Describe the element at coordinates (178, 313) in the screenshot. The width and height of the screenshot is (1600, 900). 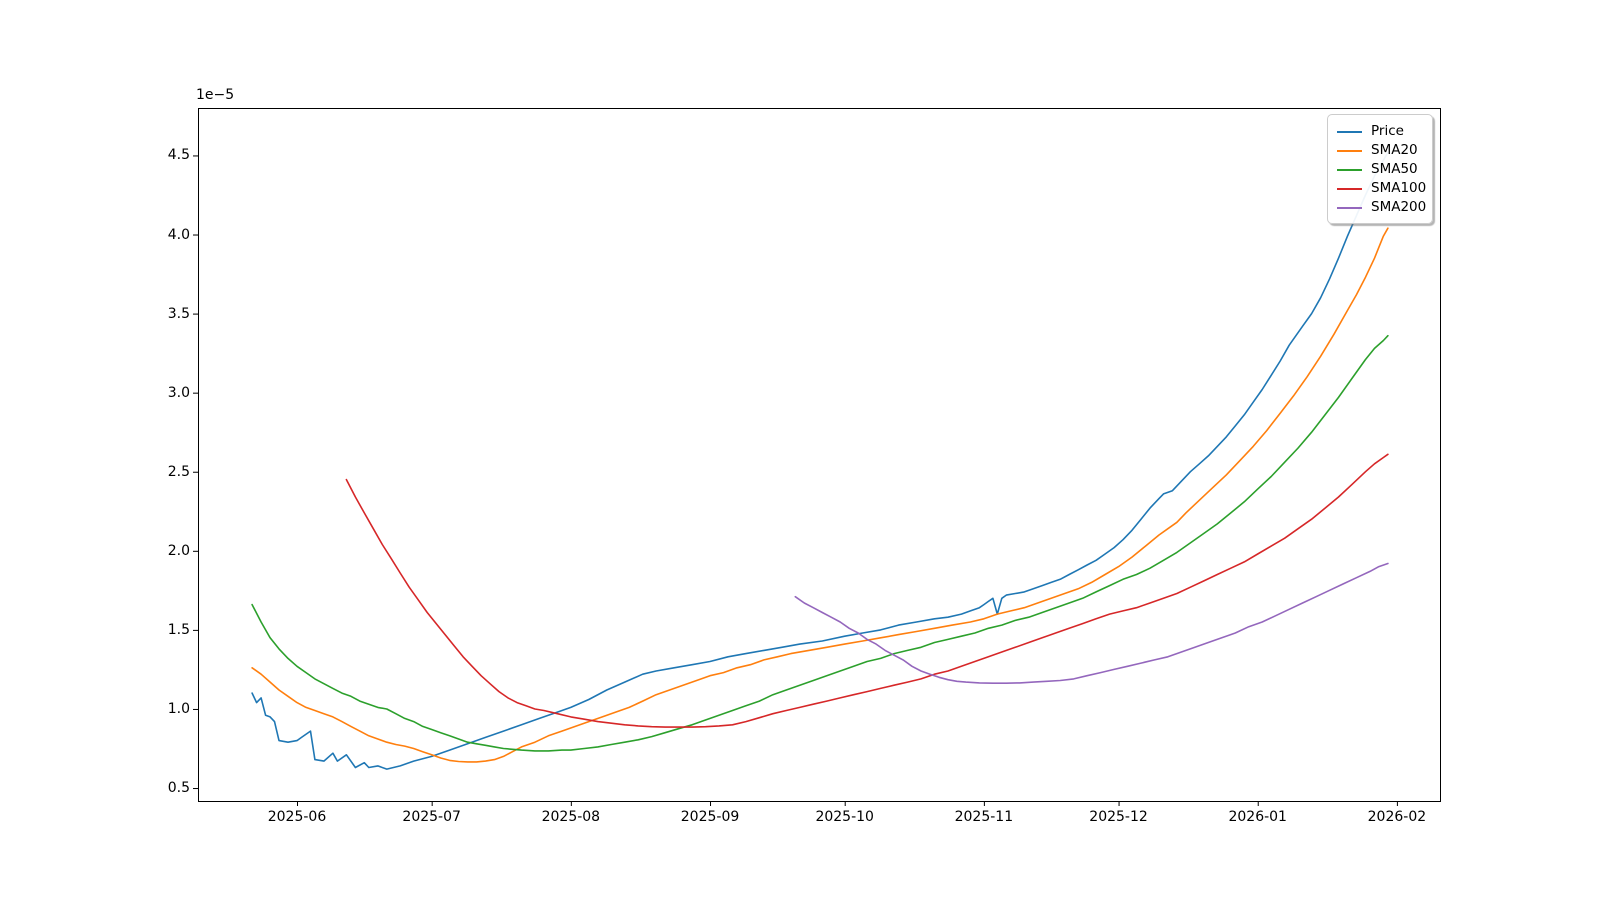
I see `y-tick-label: 3.5` at that location.